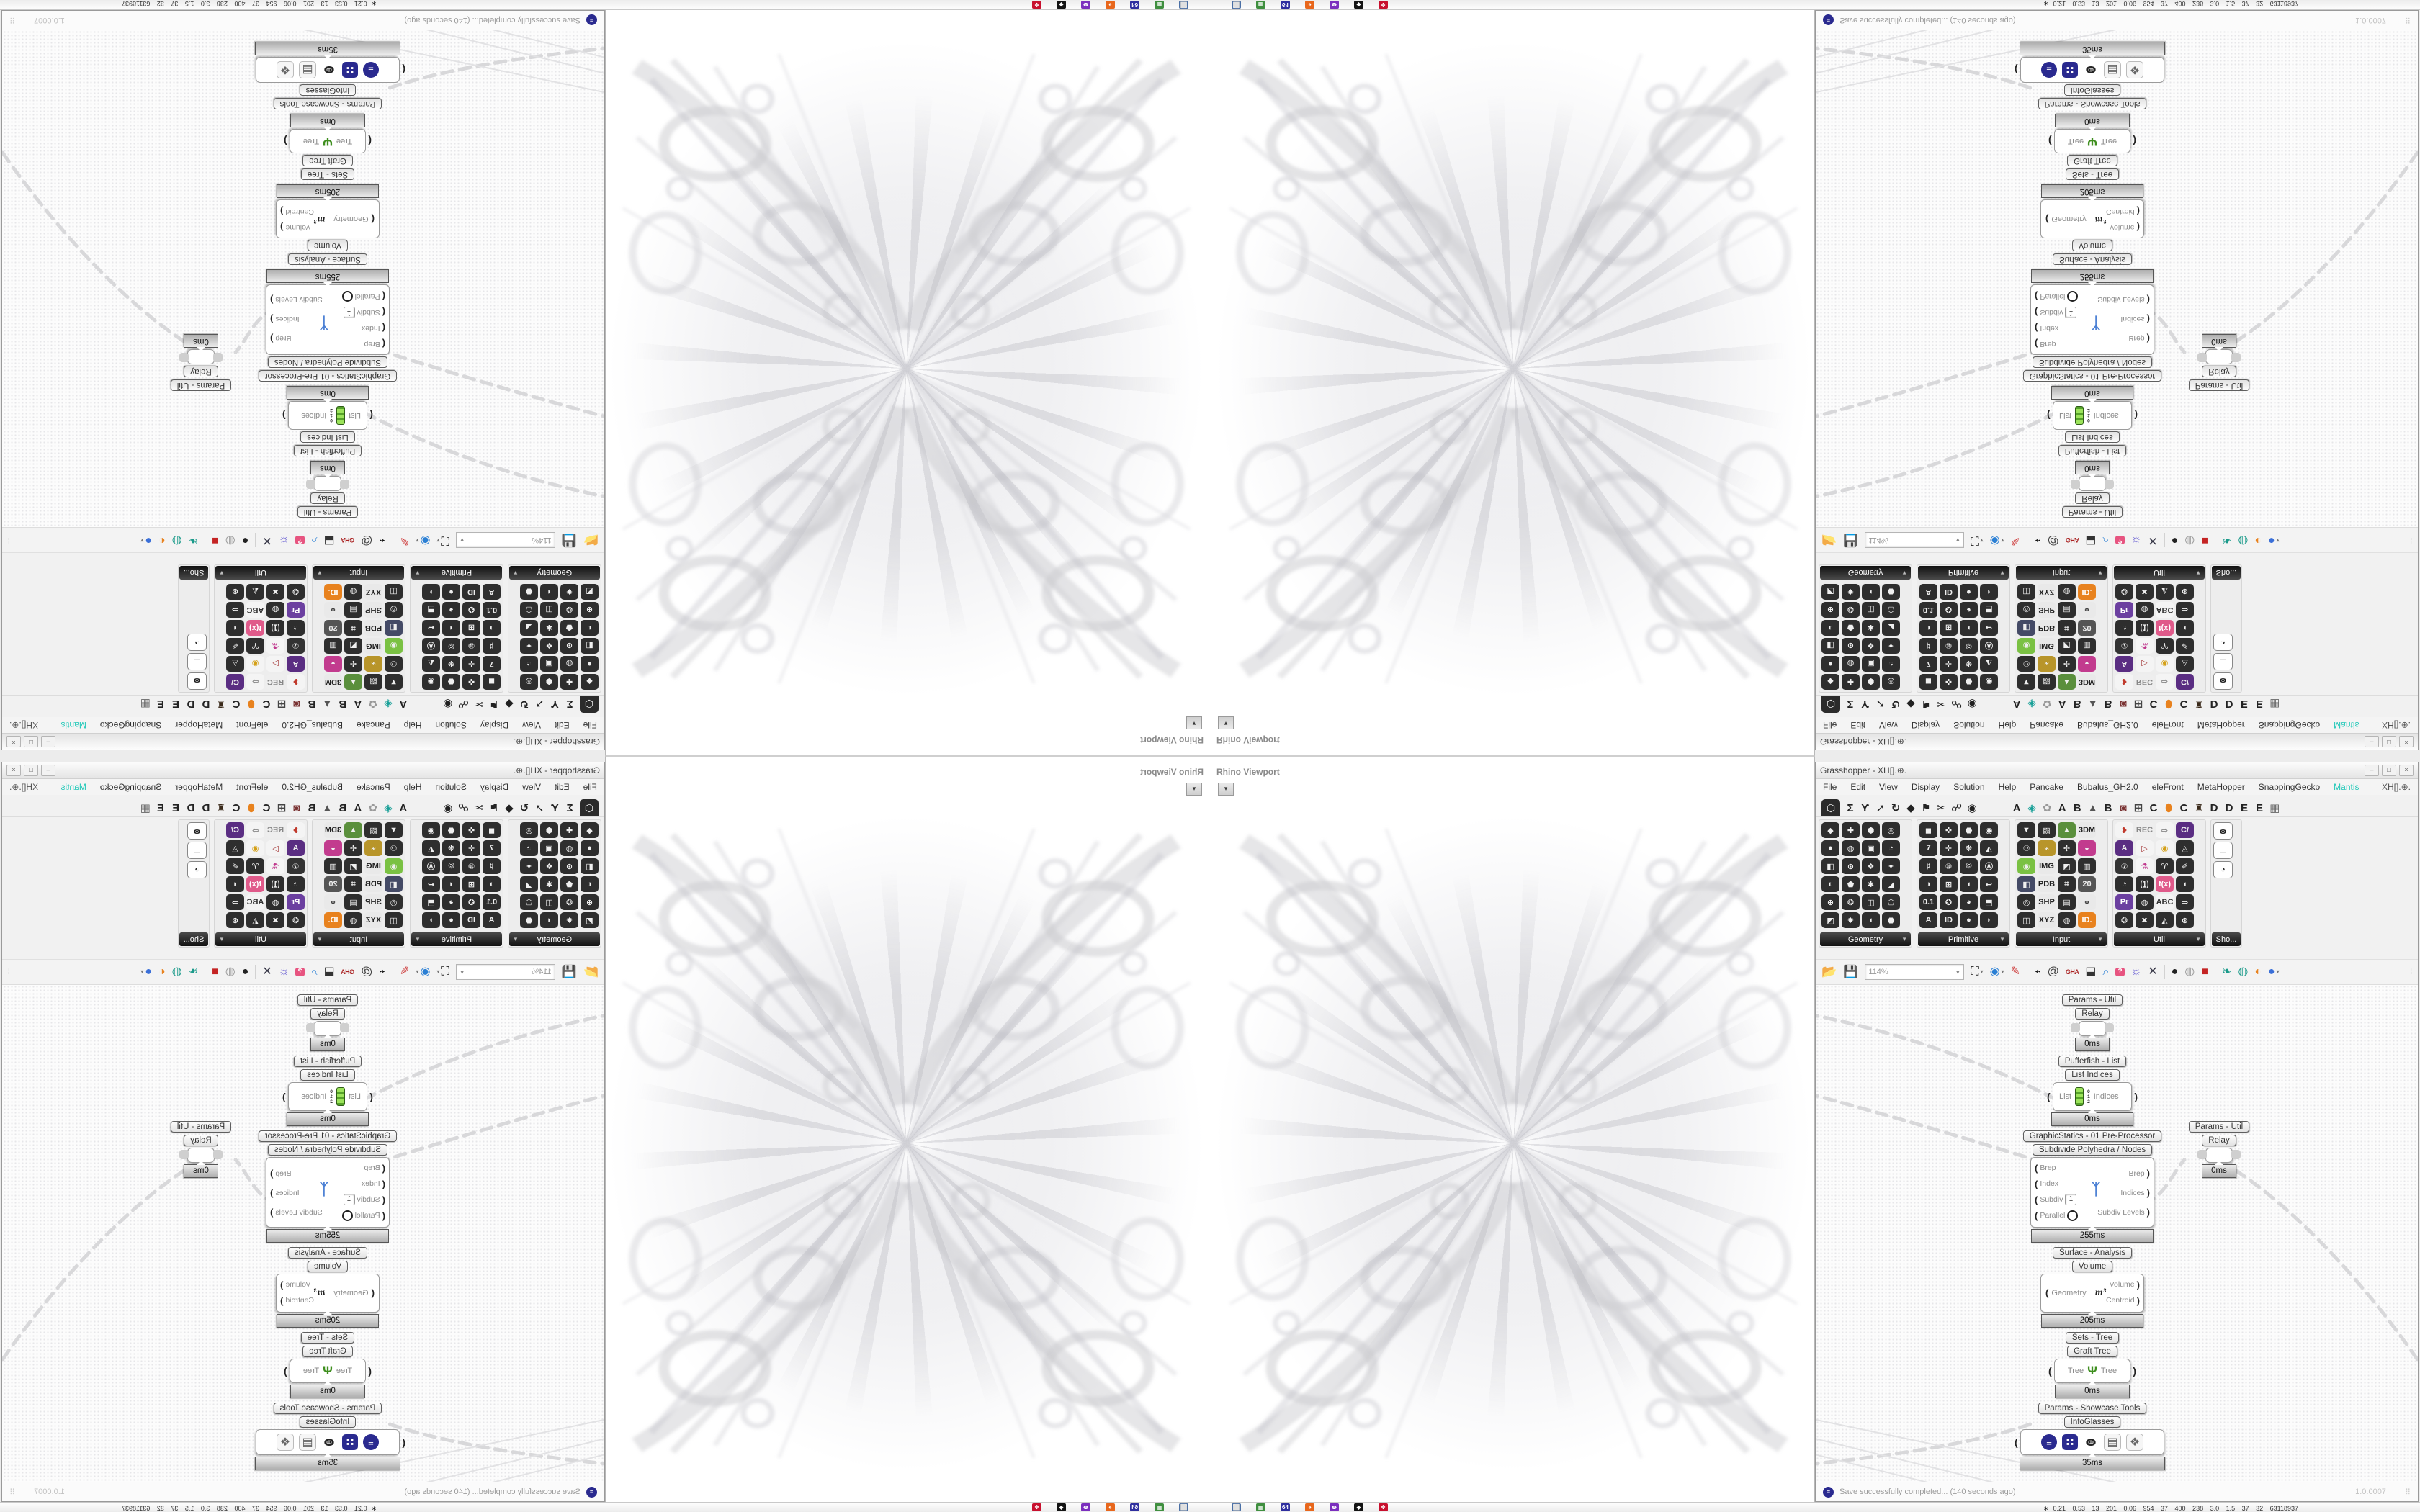  Describe the element at coordinates (2124, 902) in the screenshot. I see `component-icon: Pr` at that location.